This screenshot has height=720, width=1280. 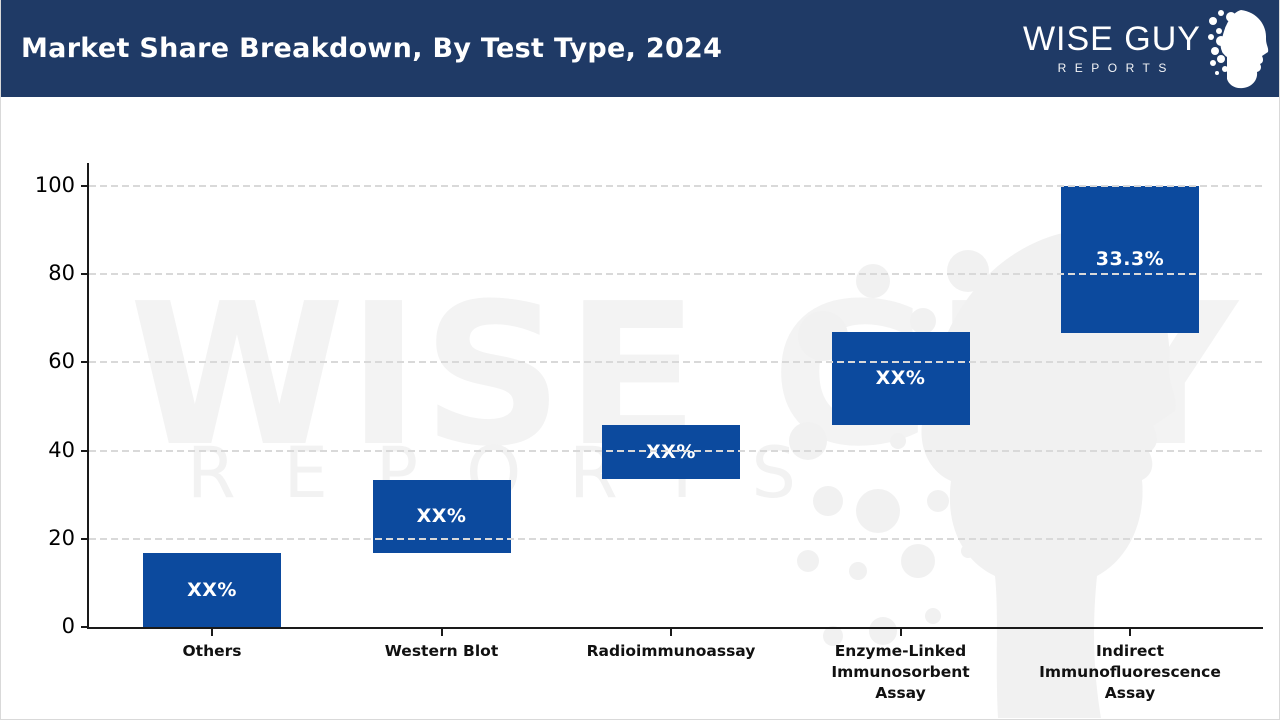 What do you see at coordinates (1238, 48) in the screenshot?
I see `logo-head-icon` at bounding box center [1238, 48].